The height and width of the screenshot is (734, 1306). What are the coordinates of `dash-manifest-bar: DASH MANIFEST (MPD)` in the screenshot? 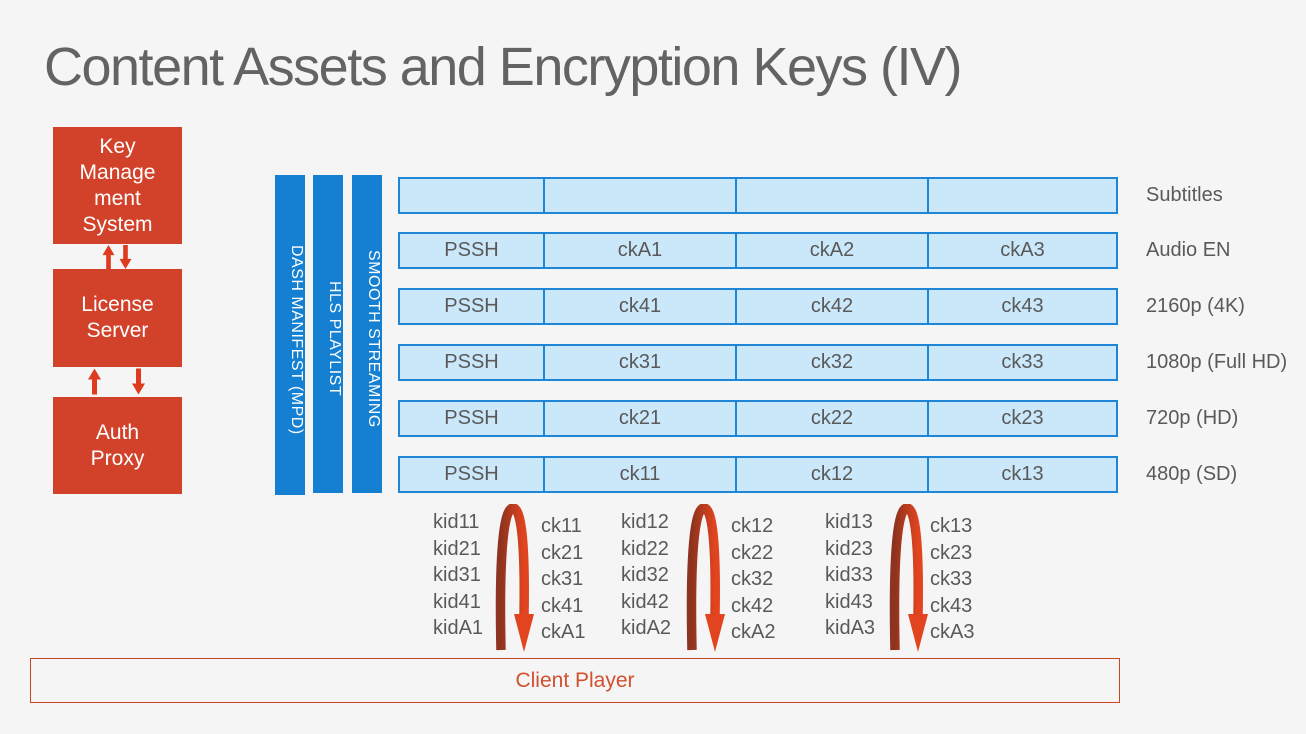 It's located at (290, 335).